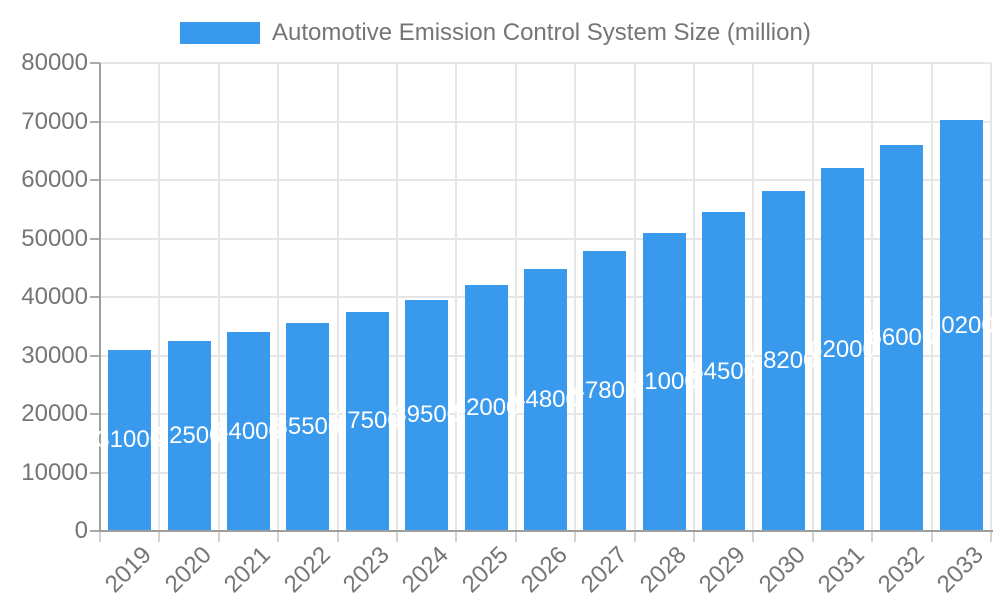 The height and width of the screenshot is (600, 1000). I want to click on x-axis-tick-label: 2022, so click(307, 570).